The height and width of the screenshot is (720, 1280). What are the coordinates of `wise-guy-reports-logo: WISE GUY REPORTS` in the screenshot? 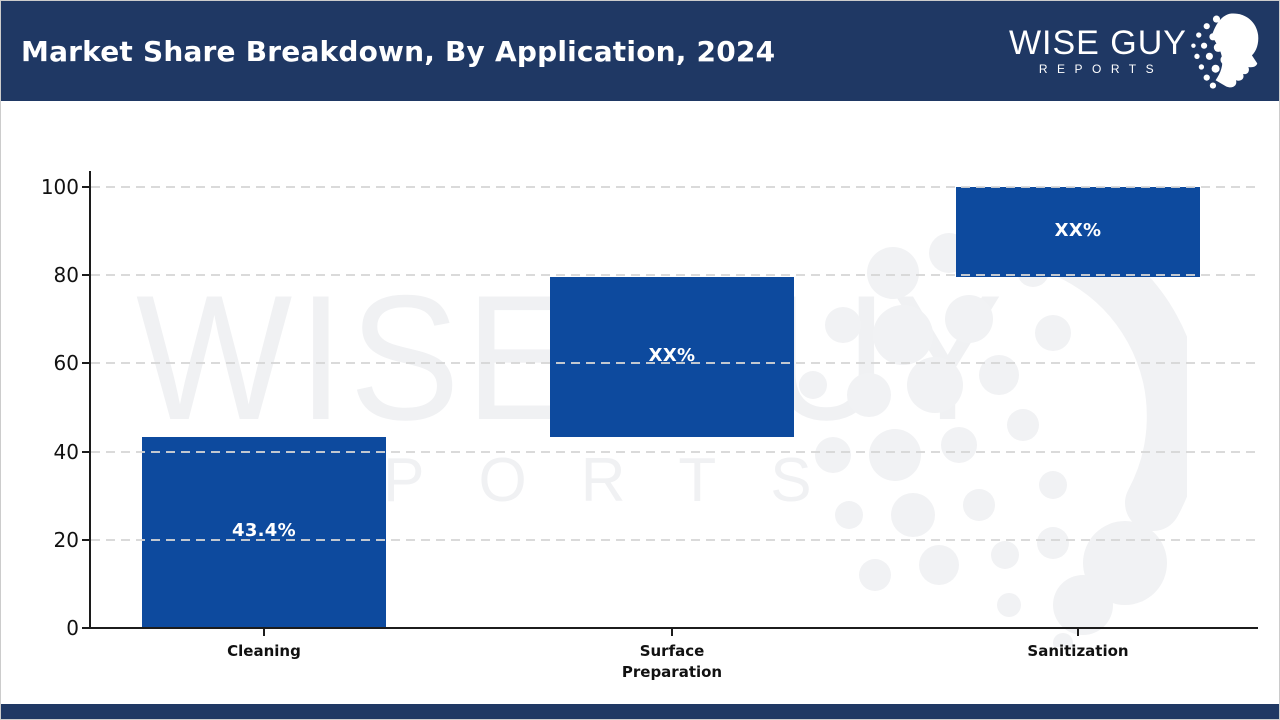 It's located at (1138, 51).